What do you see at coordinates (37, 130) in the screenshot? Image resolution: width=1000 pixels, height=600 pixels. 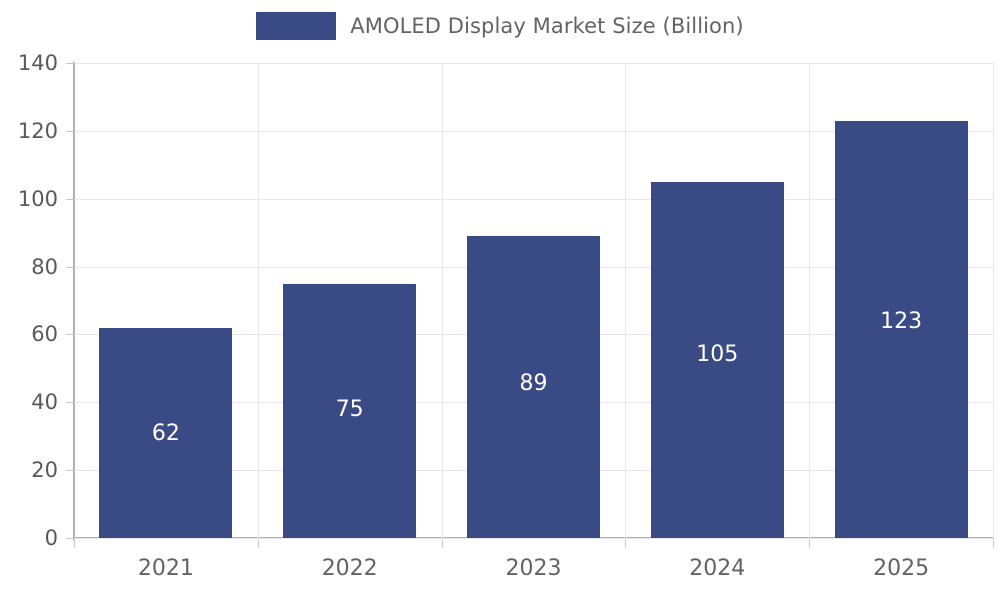 I see `y-tick-label: 120` at bounding box center [37, 130].